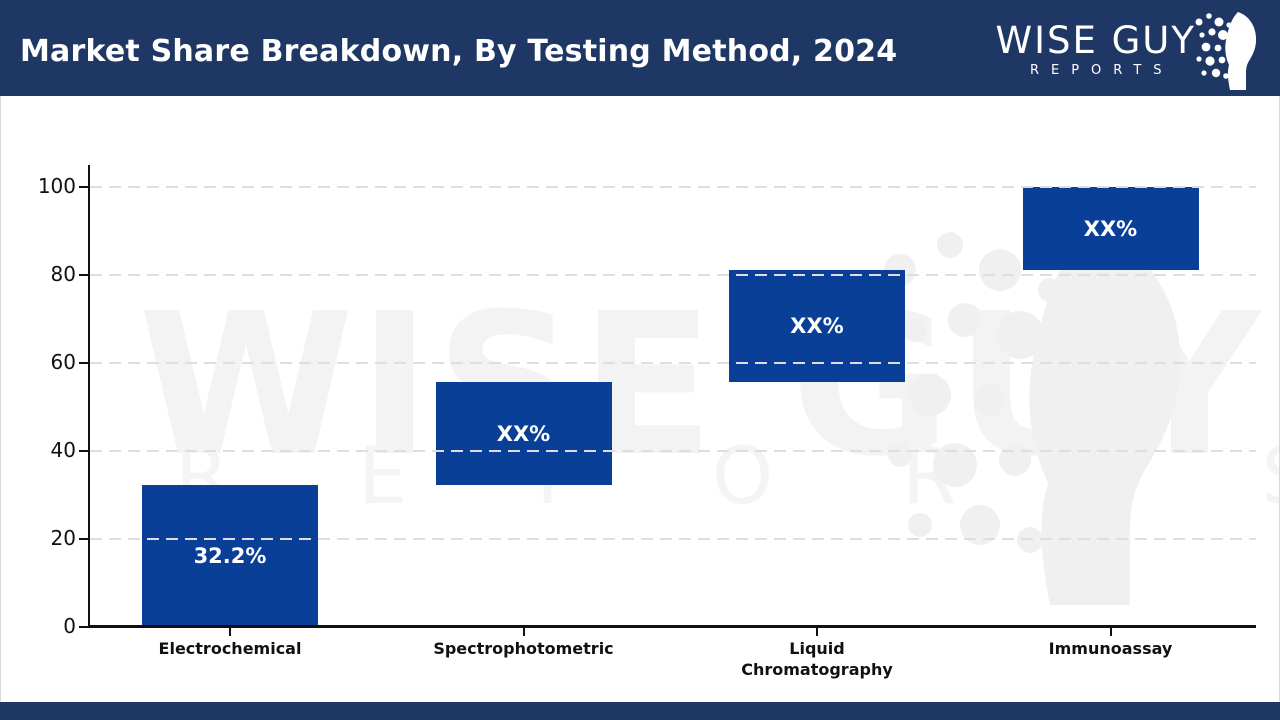  Describe the element at coordinates (1095, 41) in the screenshot. I see `logo-wordmark: WISE GUY` at that location.